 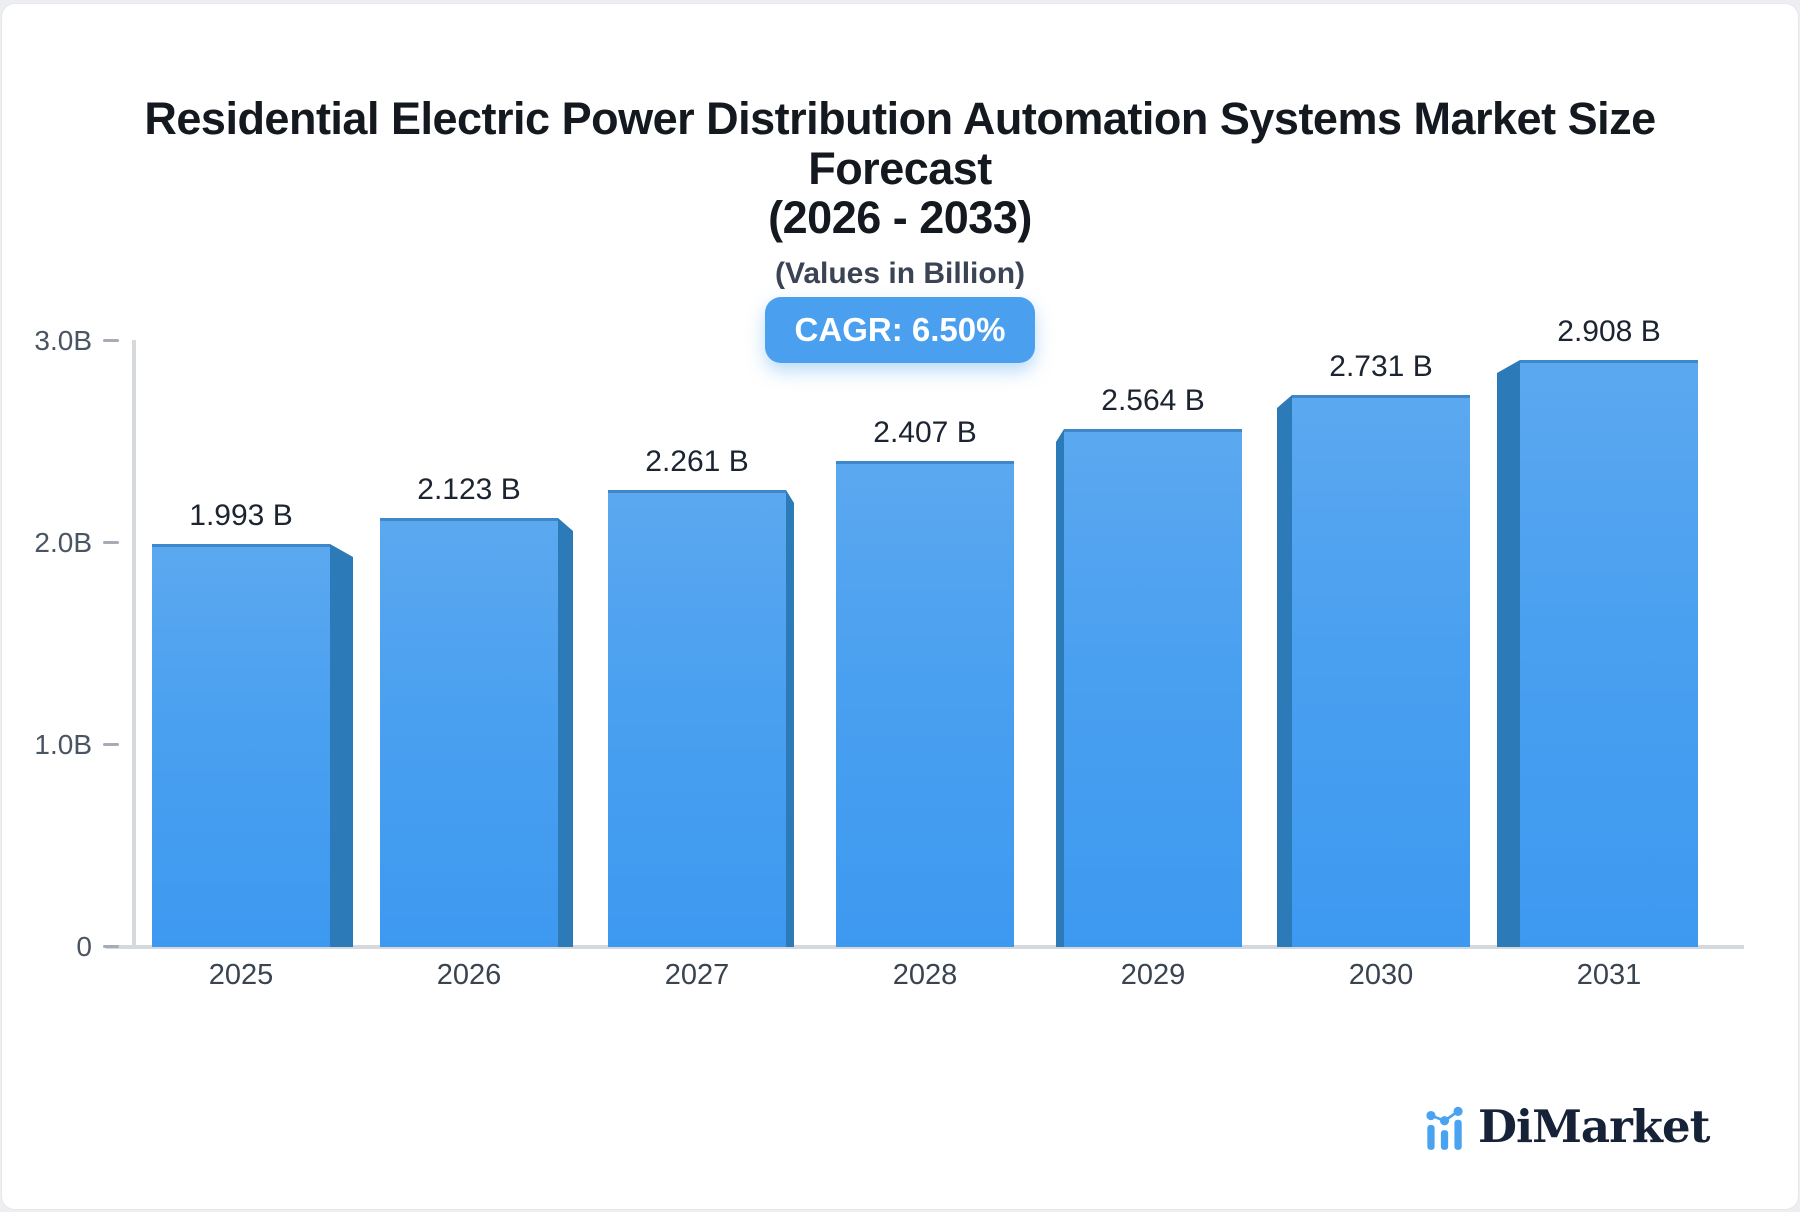 What do you see at coordinates (925, 975) in the screenshot?
I see `x-axis-label: 2028` at bounding box center [925, 975].